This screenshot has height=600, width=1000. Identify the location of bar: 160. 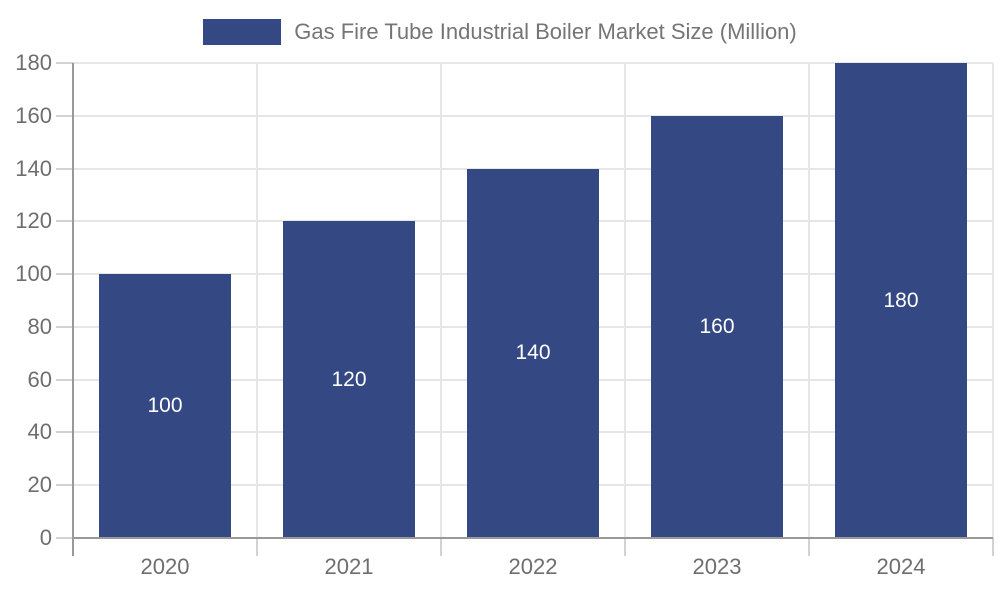
(717, 326).